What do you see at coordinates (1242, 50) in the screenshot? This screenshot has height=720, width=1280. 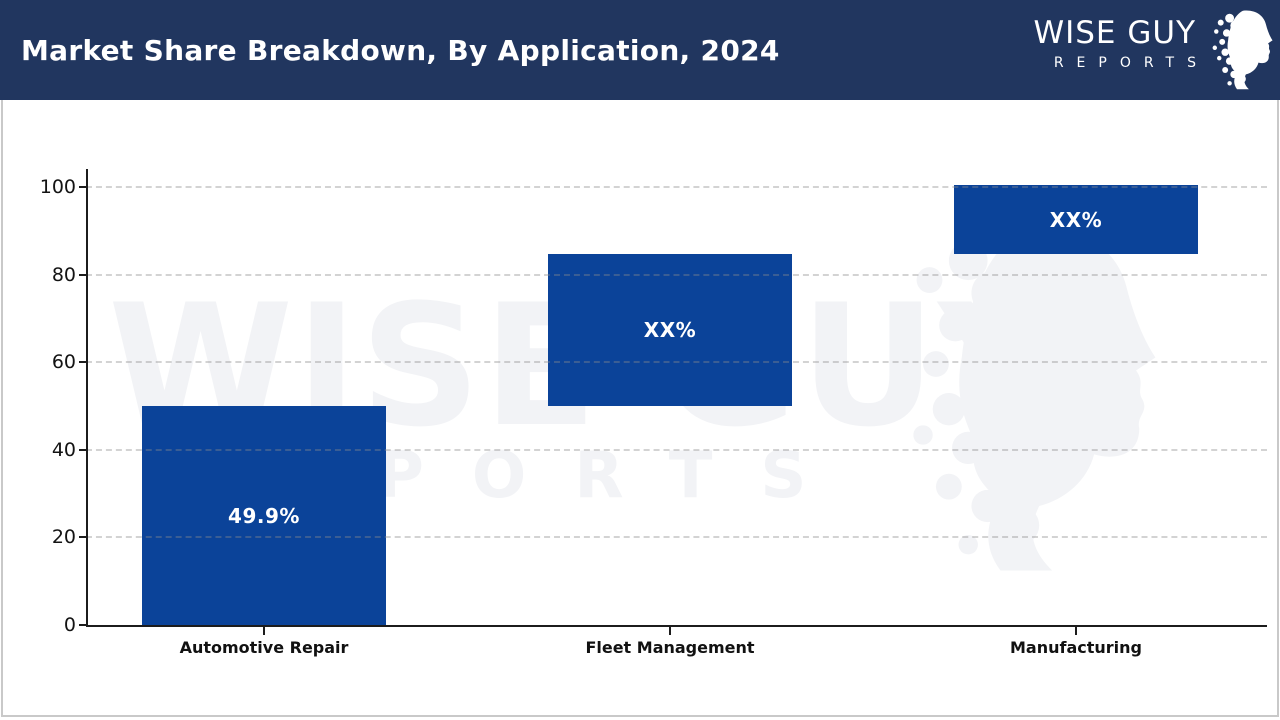 I see `logo-head-icon` at bounding box center [1242, 50].